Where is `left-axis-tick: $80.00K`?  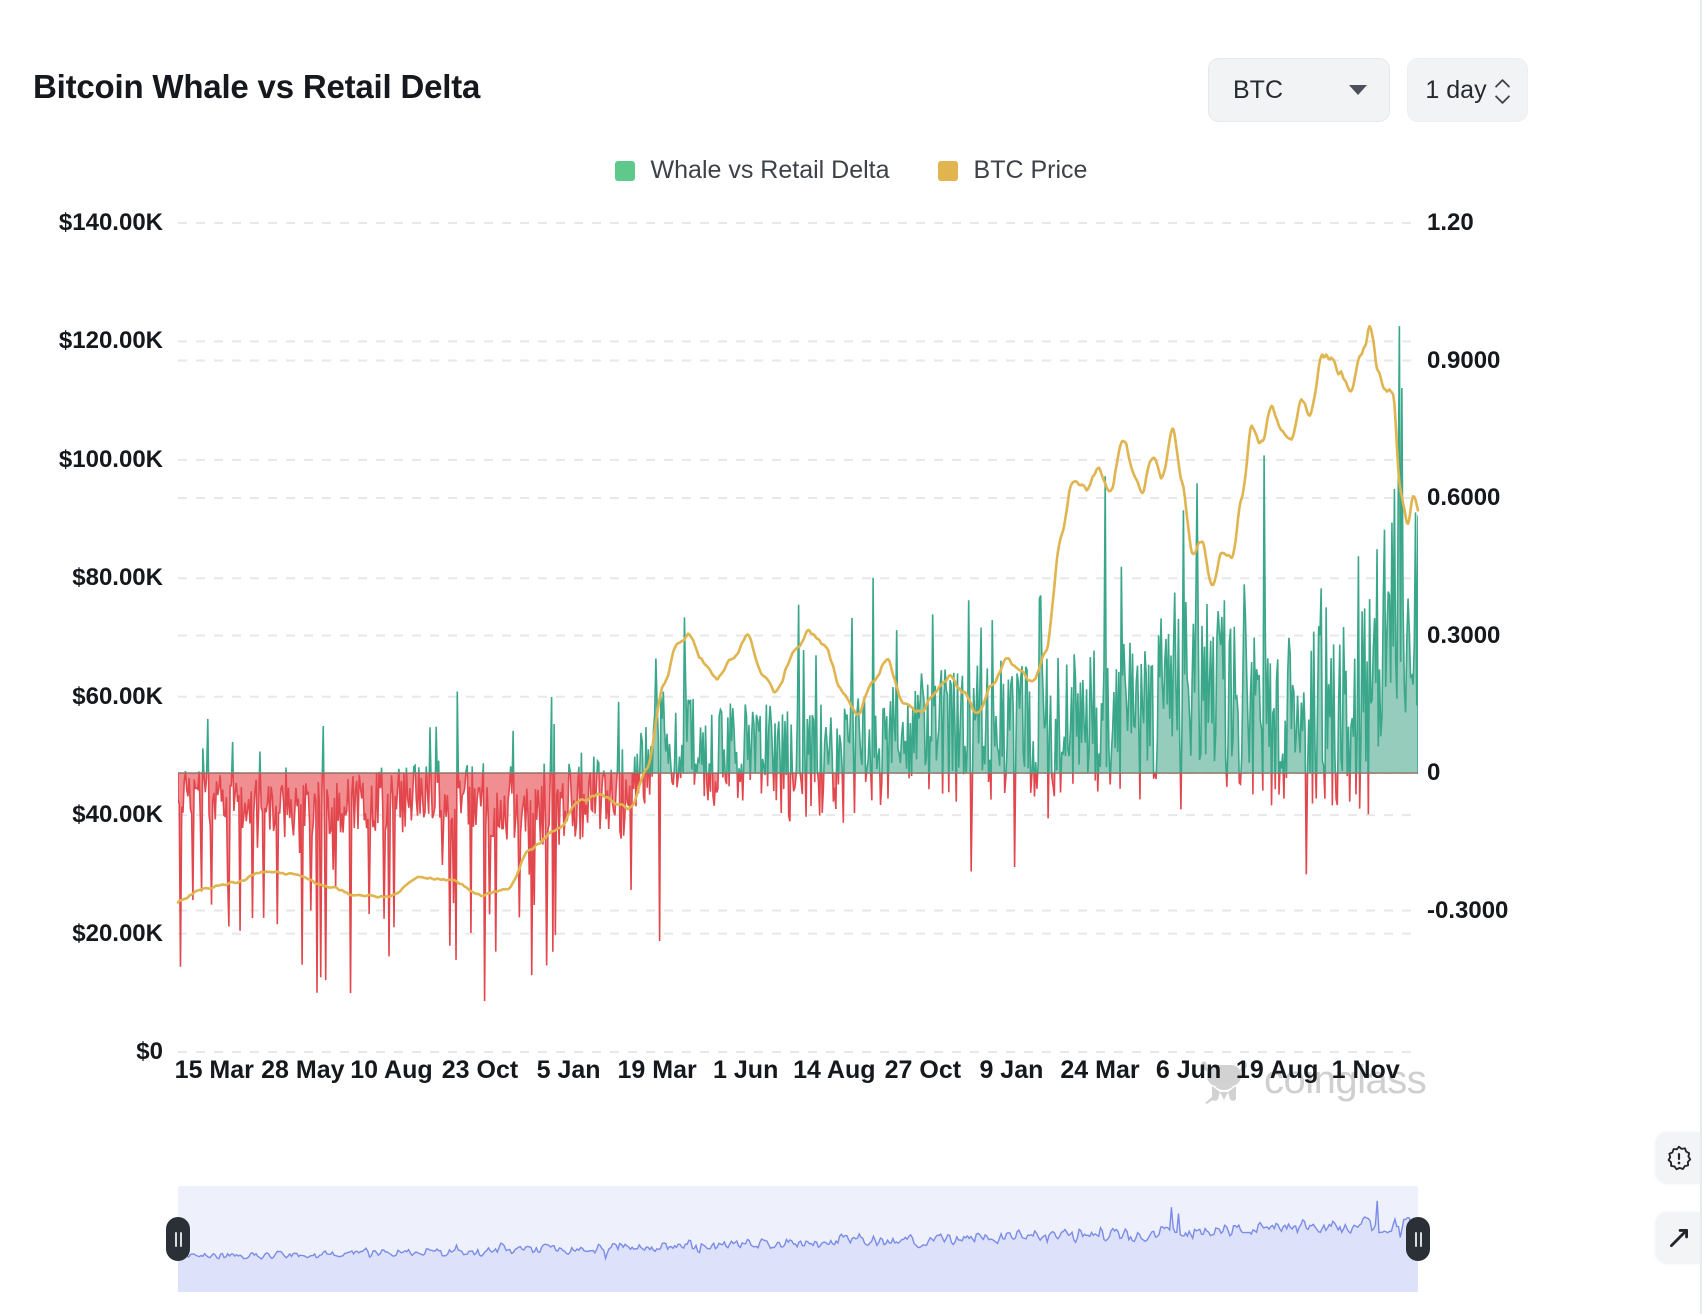
left-axis-tick: $80.00K is located at coordinates (117, 578).